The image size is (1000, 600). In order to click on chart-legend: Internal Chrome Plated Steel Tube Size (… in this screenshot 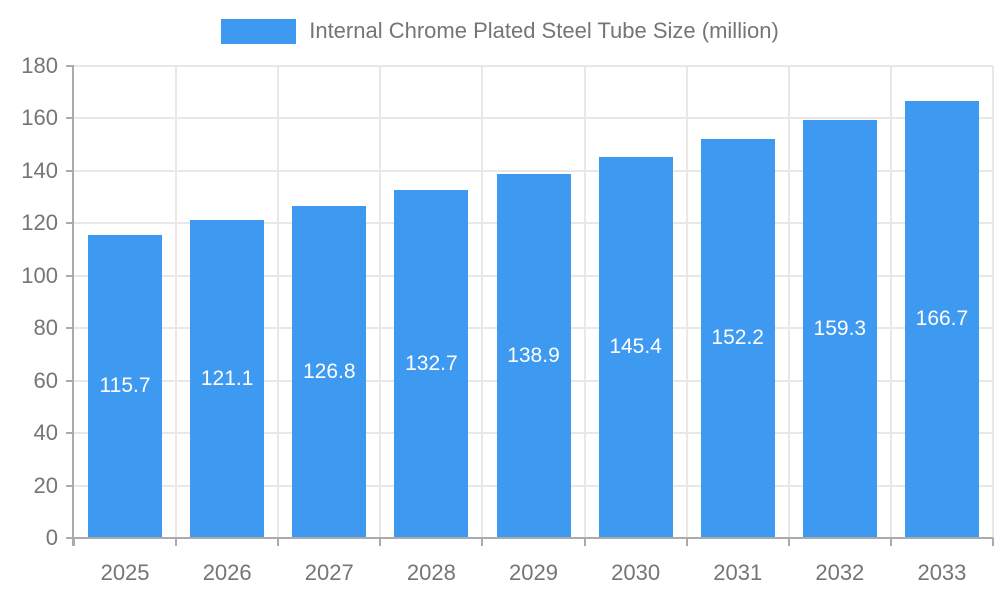, I will do `click(500, 31)`.